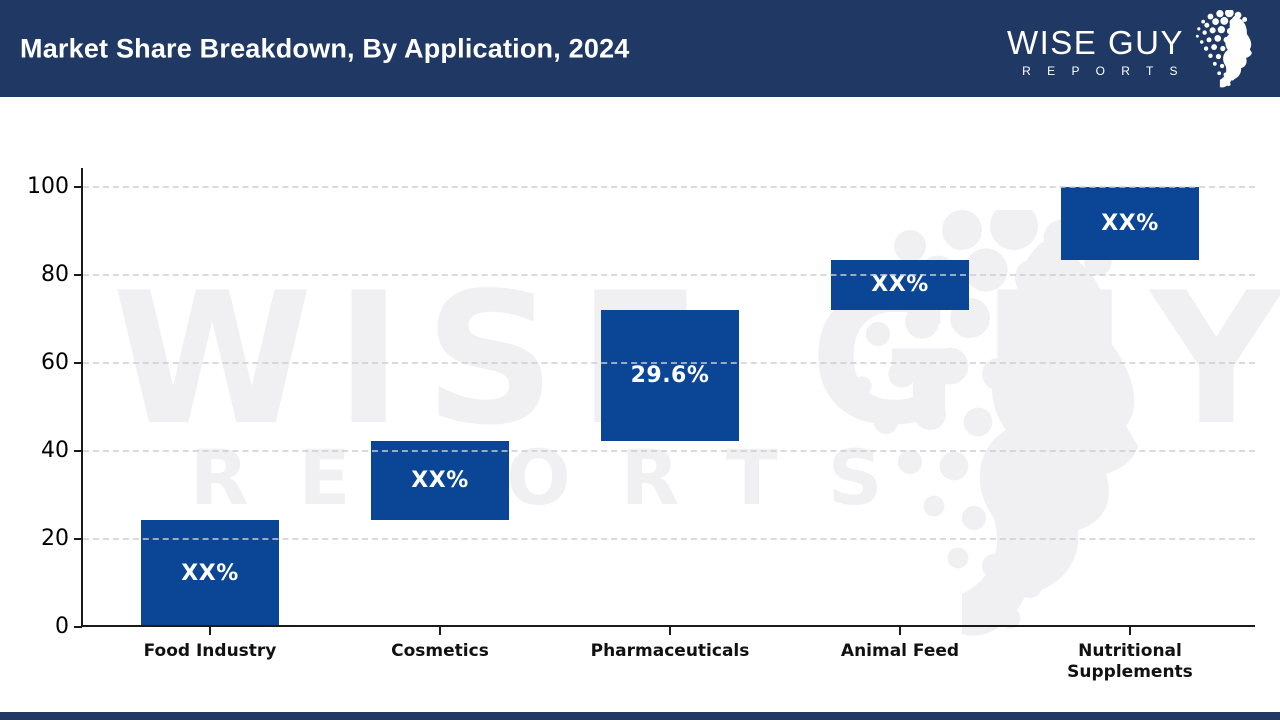  Describe the element at coordinates (670, 651) in the screenshot. I see `x-category-label: Pharmaceuticals` at that location.